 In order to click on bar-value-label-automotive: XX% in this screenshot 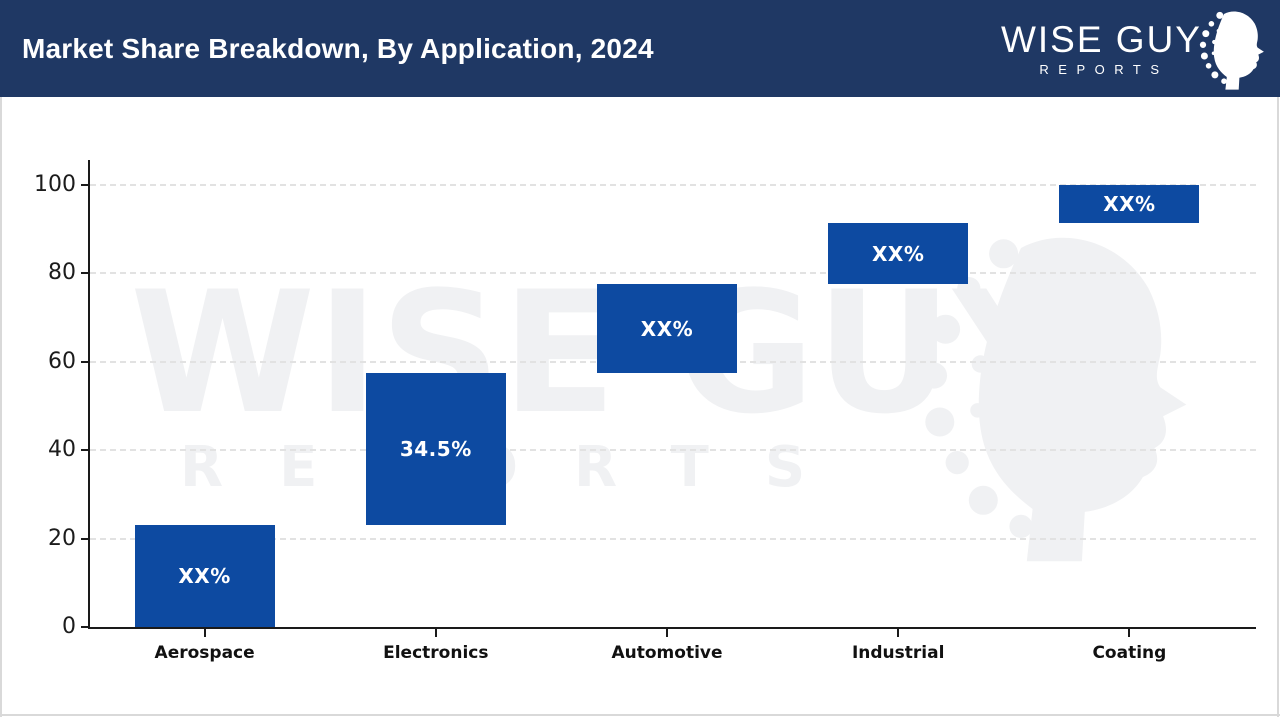, I will do `click(667, 328)`.